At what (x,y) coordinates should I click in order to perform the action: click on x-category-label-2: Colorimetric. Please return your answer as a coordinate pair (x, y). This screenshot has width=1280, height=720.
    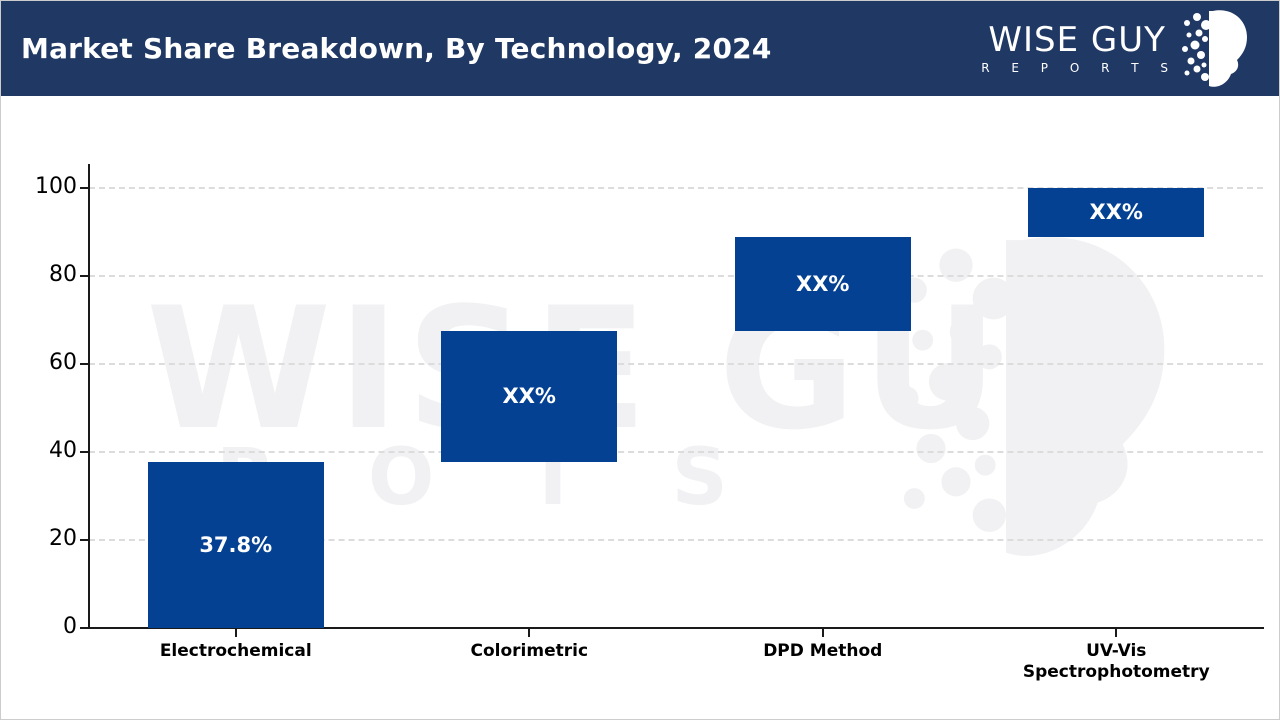
    Looking at the image, I should click on (529, 651).